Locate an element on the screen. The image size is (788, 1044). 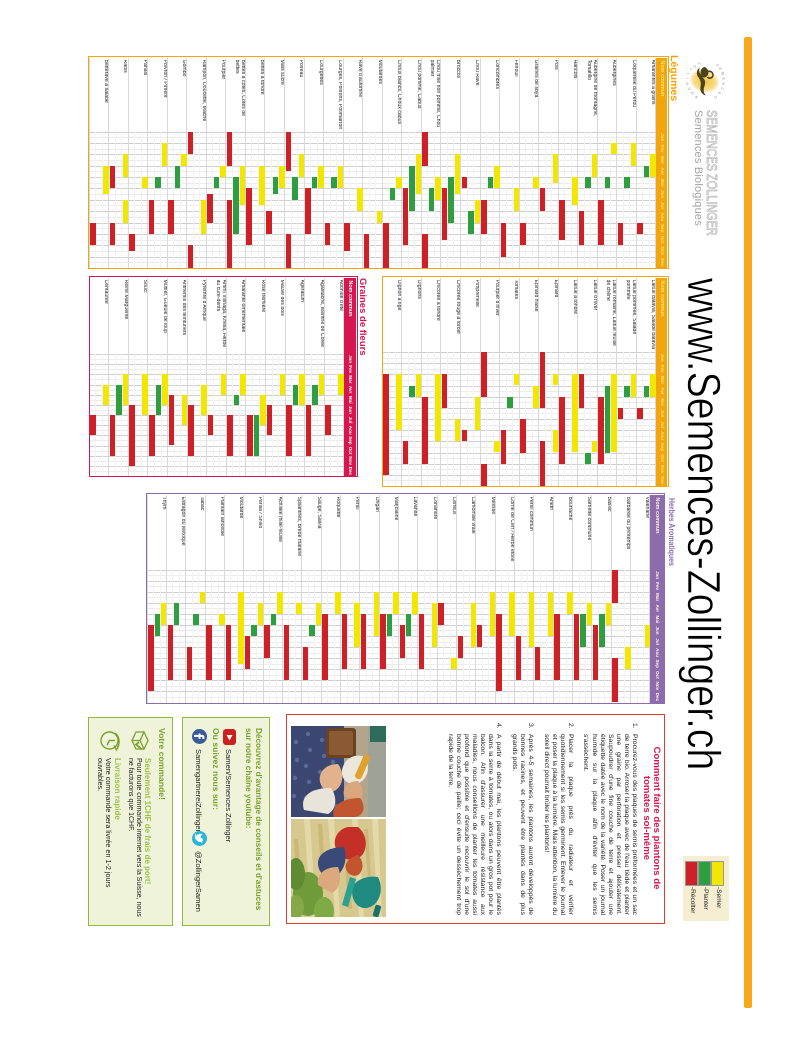
svg-text: G is located at coordinates (689, 89).